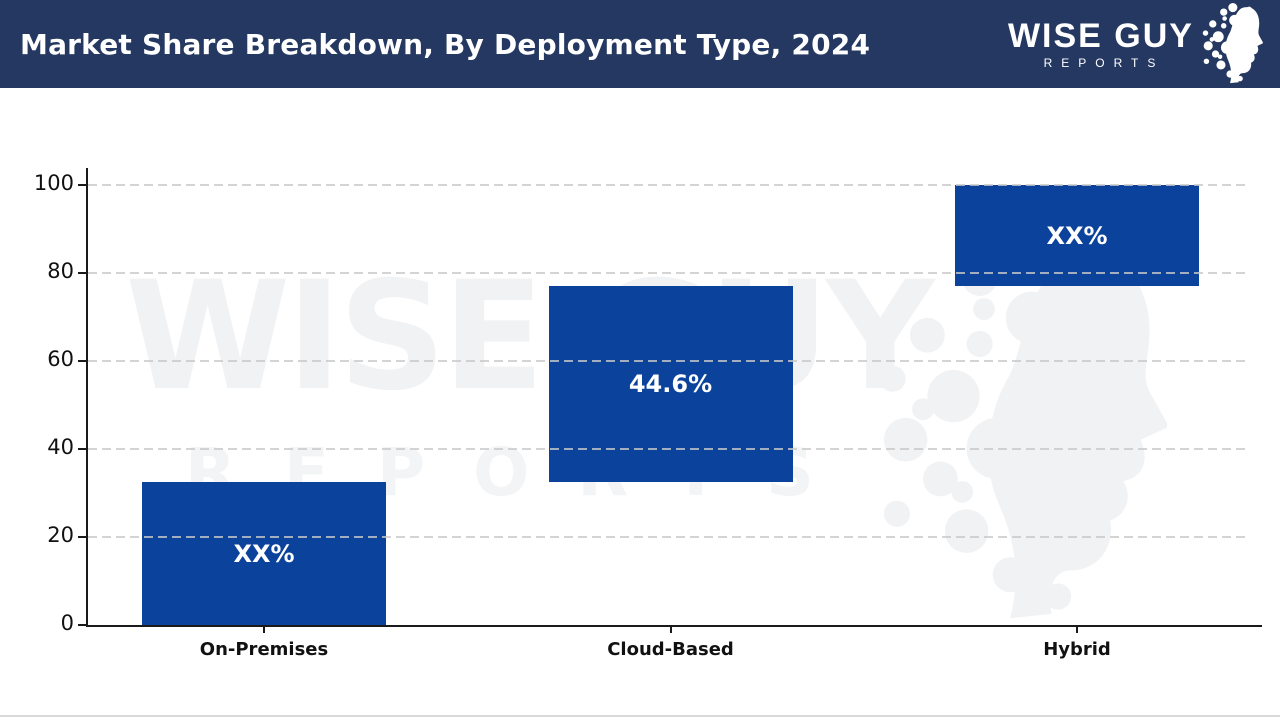 This screenshot has width=1280, height=720. I want to click on logo-wordmark: WISE GUY, so click(1100, 35).